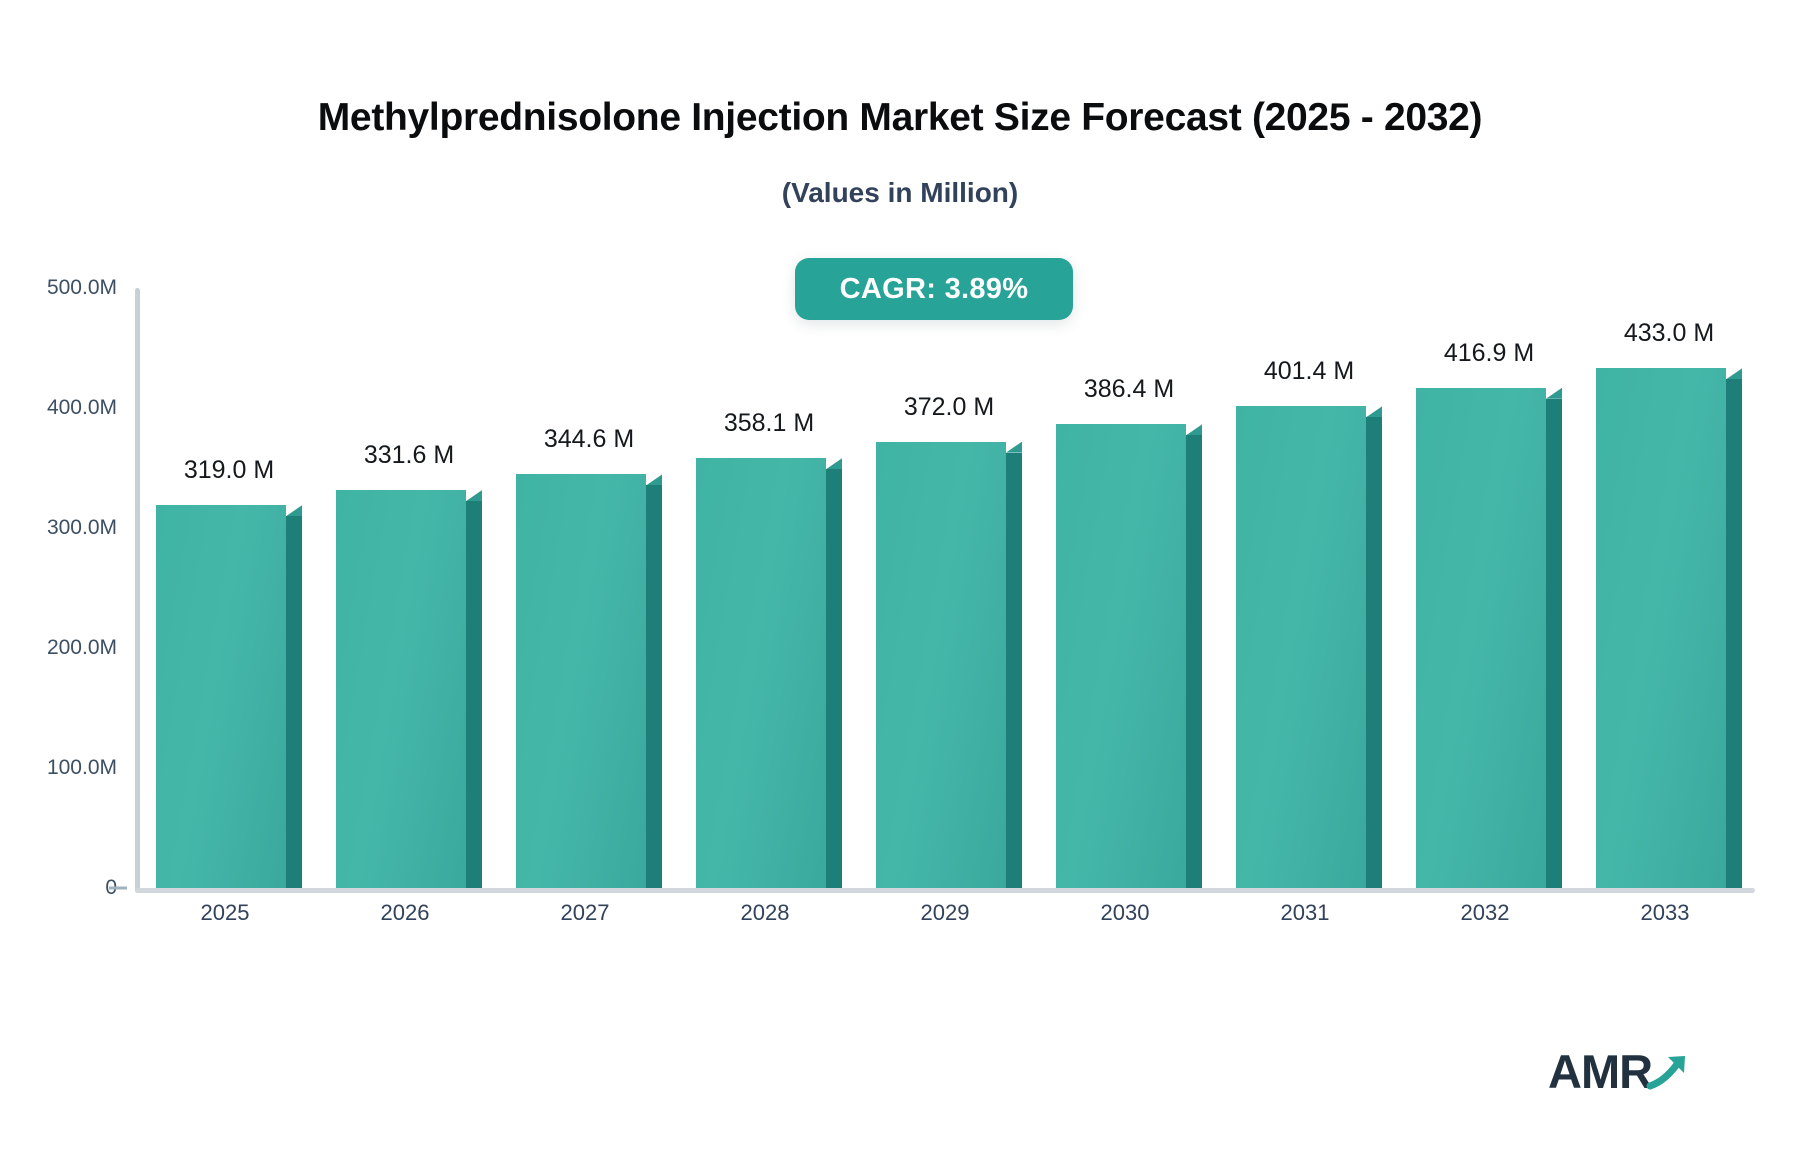 The image size is (1800, 1156). I want to click on y-axis-tick-label: 200.0M, so click(81, 647).